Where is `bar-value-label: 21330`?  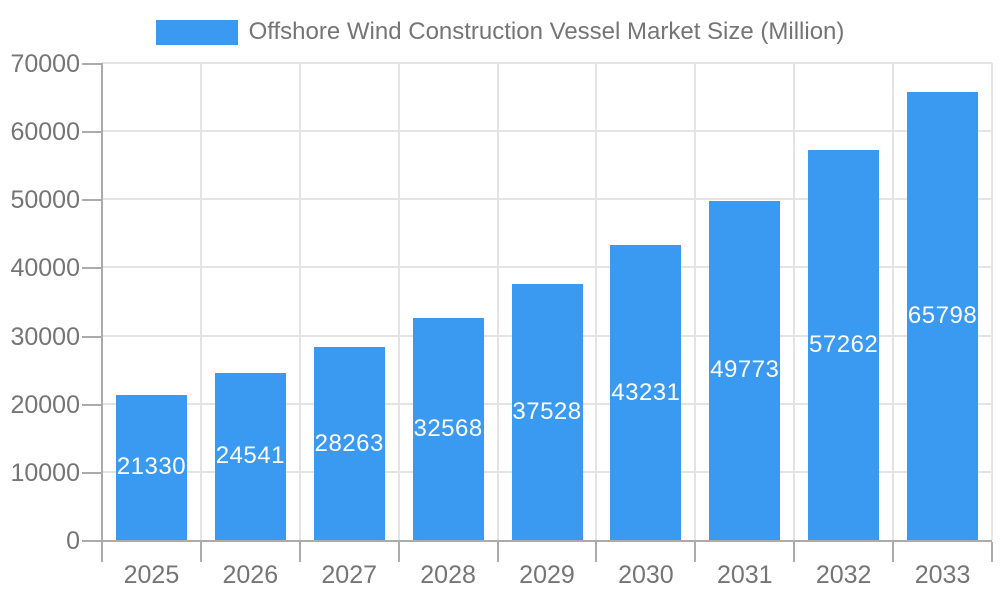 bar-value-label: 21330 is located at coordinates (151, 467).